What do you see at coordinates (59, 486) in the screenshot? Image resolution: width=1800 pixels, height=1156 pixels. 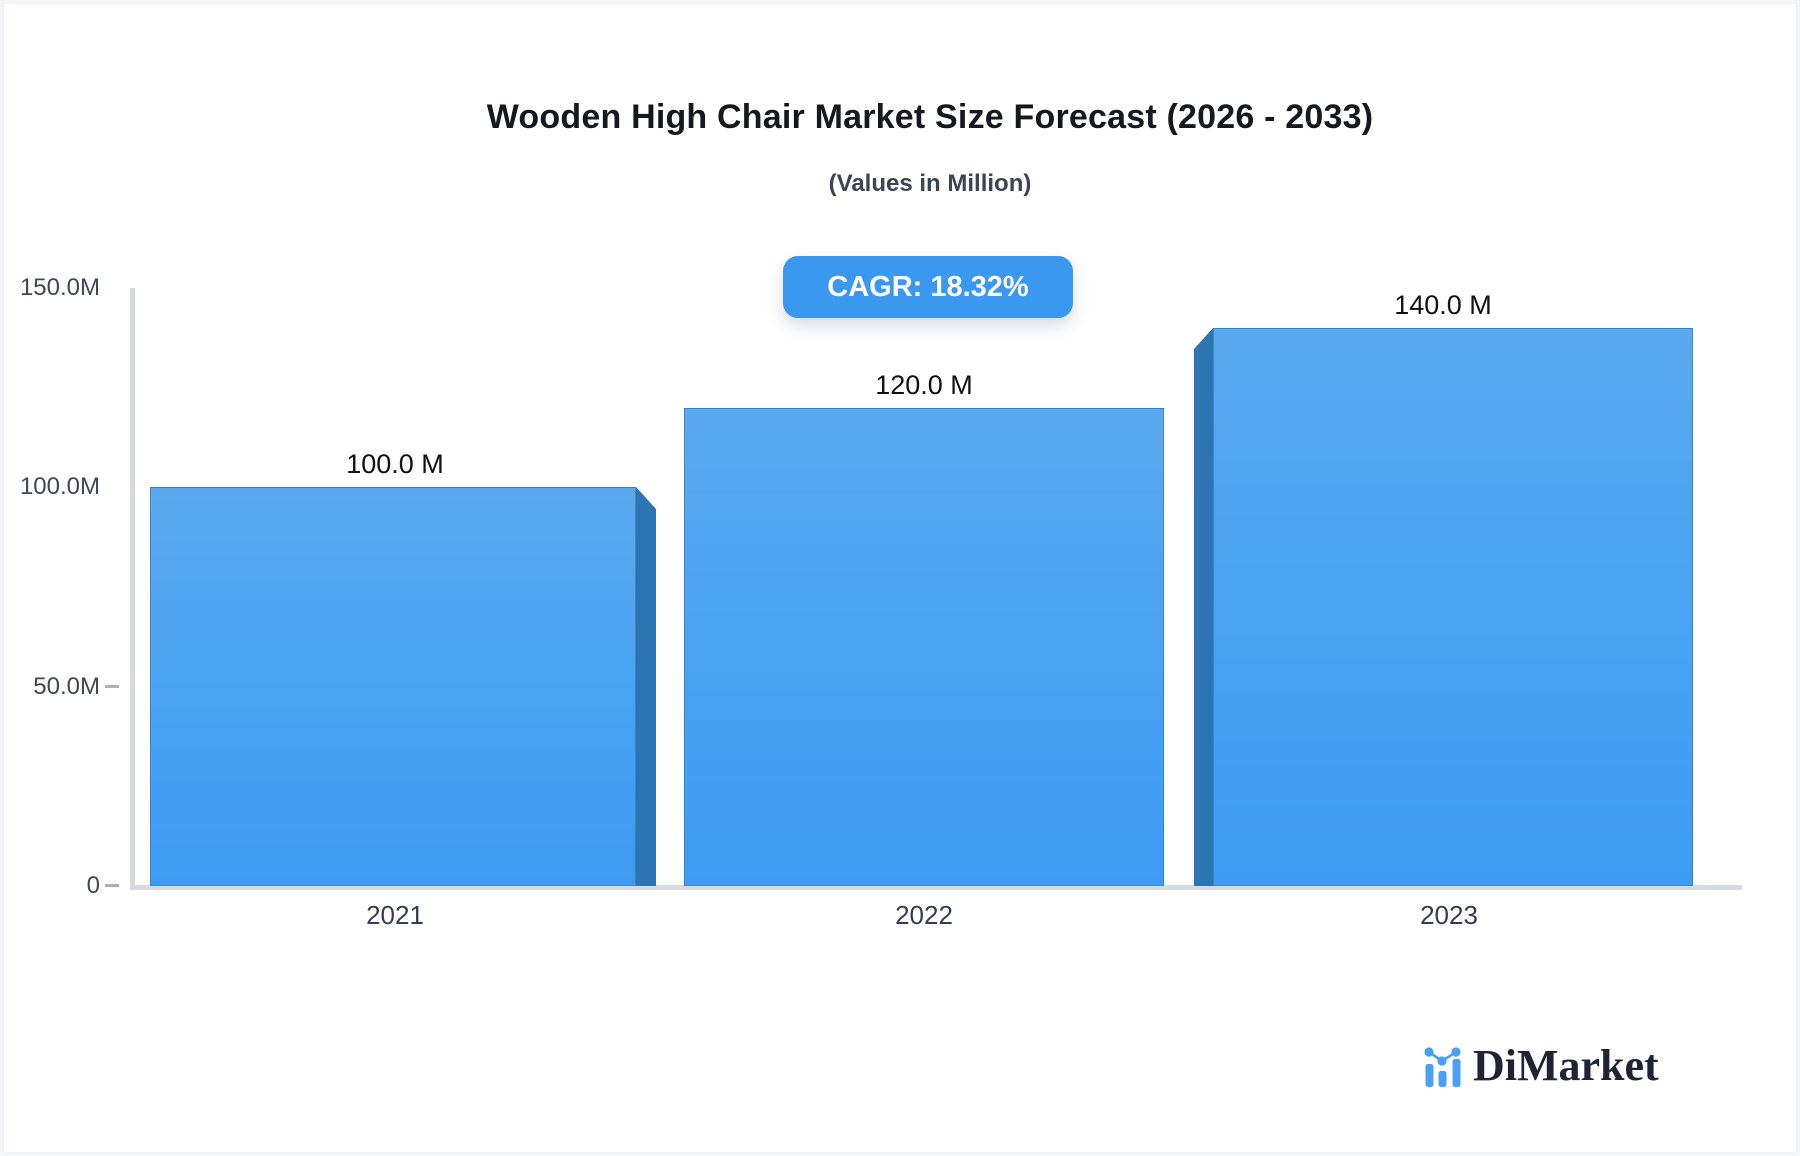 I see `y-tick-100: 100.0M` at bounding box center [59, 486].